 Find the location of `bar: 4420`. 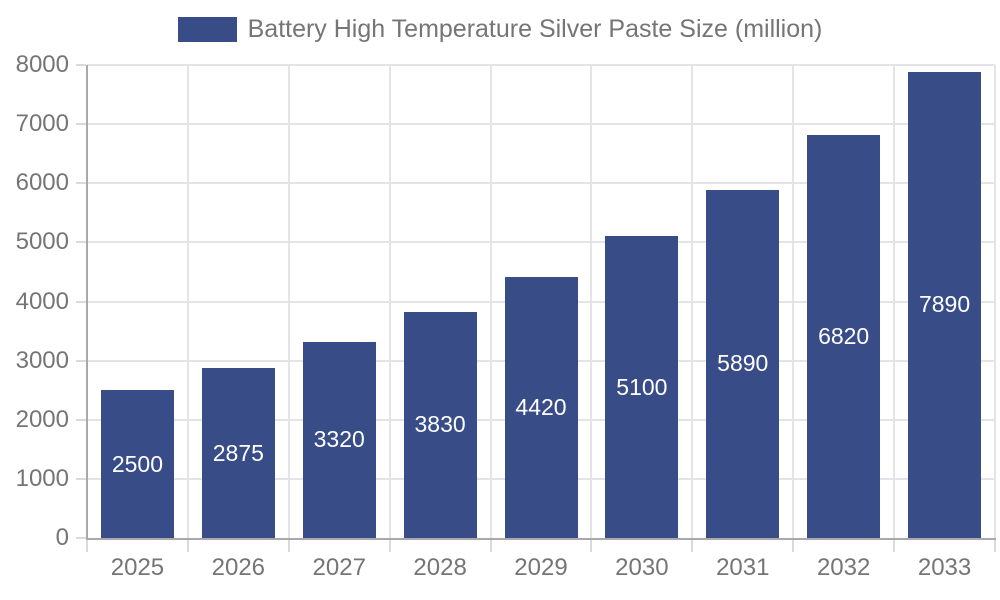

bar: 4420 is located at coordinates (541, 407).